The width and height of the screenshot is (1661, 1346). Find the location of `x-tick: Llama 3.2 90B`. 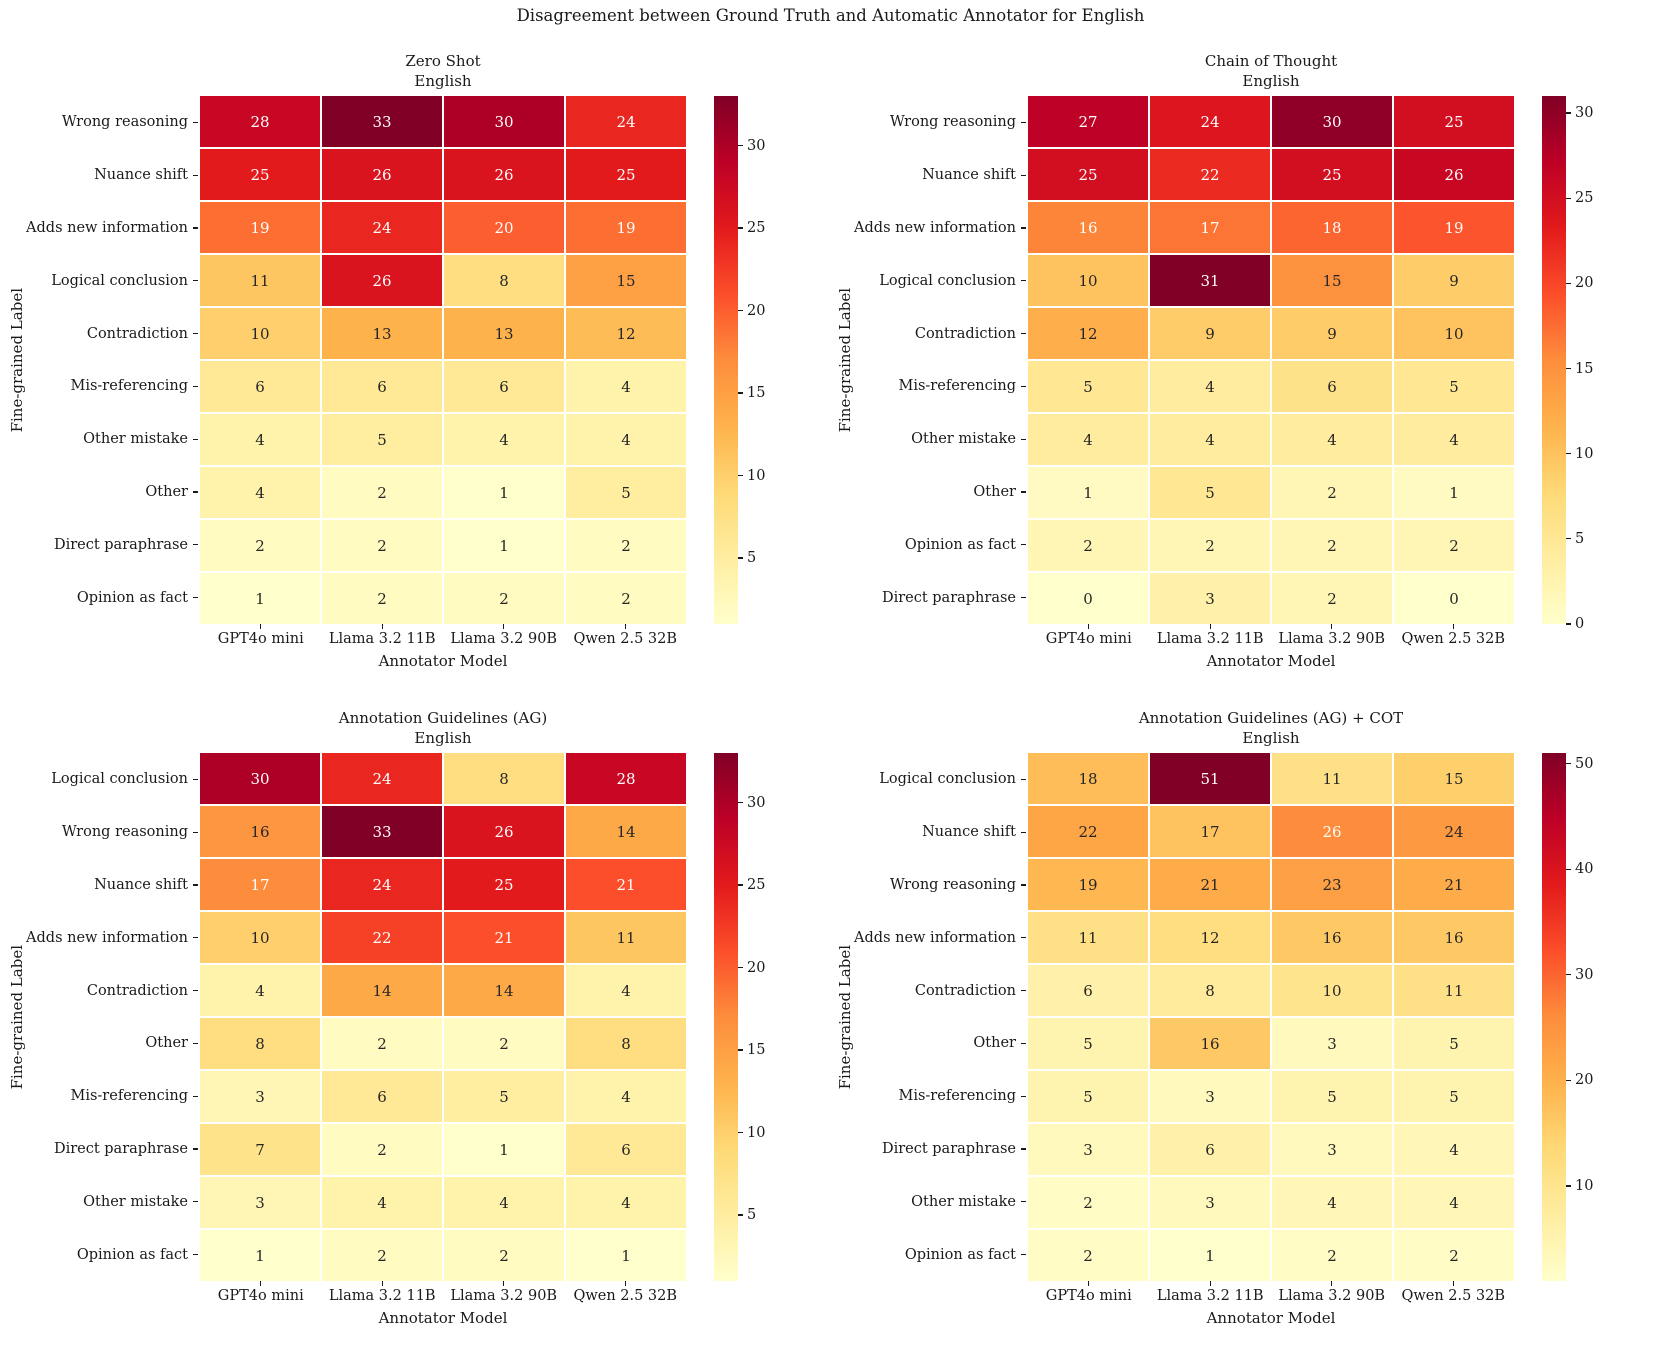

x-tick: Llama 3.2 90B is located at coordinates (504, 637).